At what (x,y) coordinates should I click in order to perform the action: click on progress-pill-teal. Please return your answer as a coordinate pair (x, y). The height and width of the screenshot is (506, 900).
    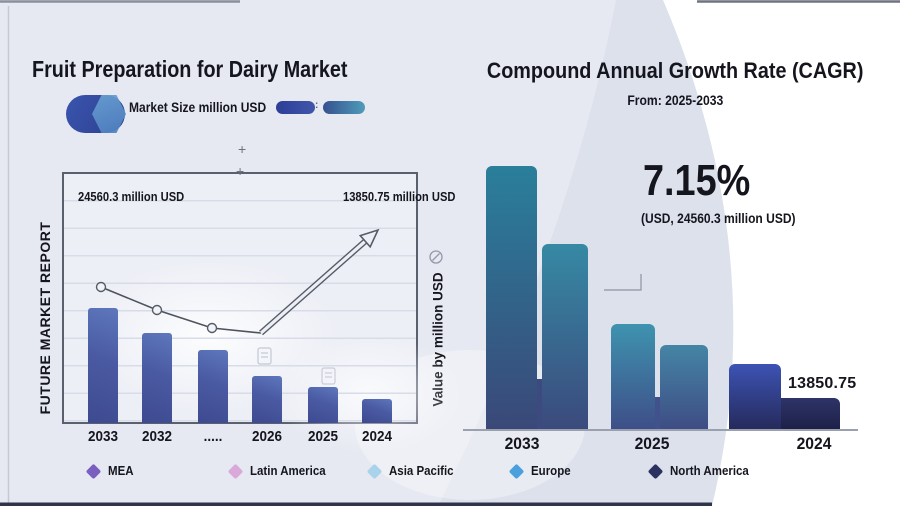
    Looking at the image, I should click on (344, 107).